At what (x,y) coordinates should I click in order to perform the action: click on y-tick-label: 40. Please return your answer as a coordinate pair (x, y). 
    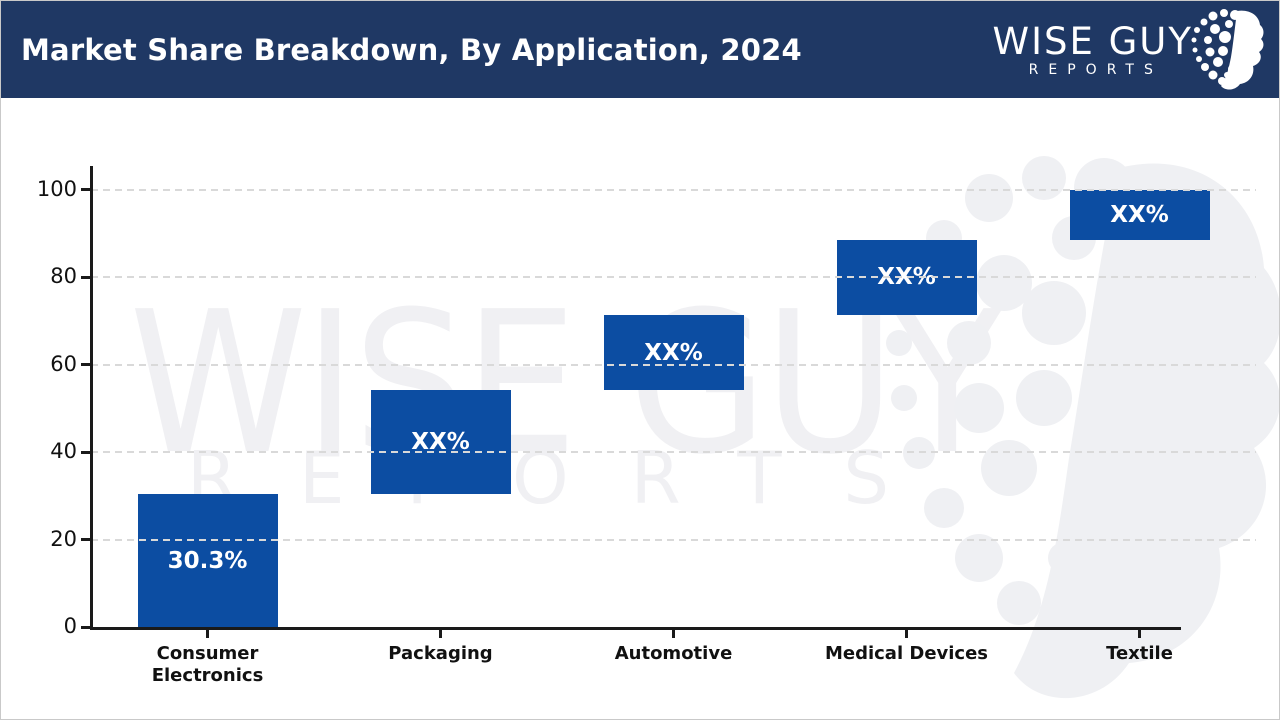
    Looking at the image, I should click on (63, 451).